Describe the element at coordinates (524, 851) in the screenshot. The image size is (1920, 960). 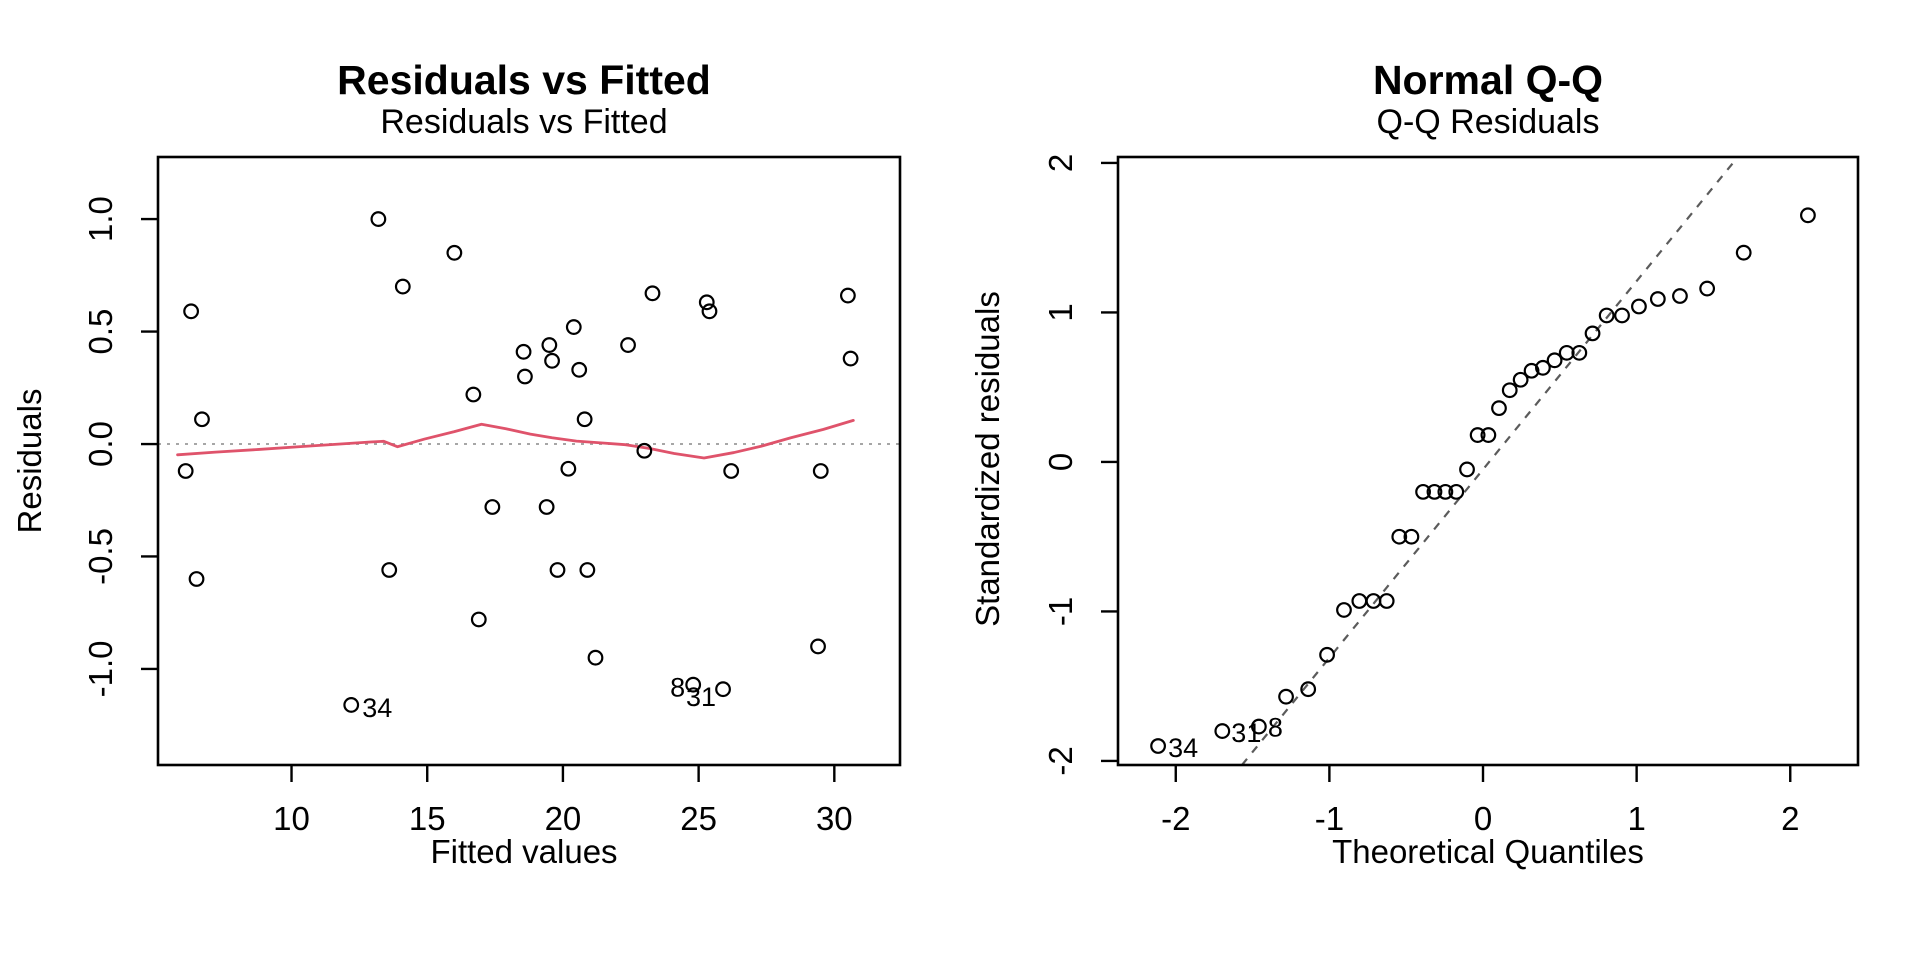
I see `left-plot-xlabel: Fitted values` at that location.